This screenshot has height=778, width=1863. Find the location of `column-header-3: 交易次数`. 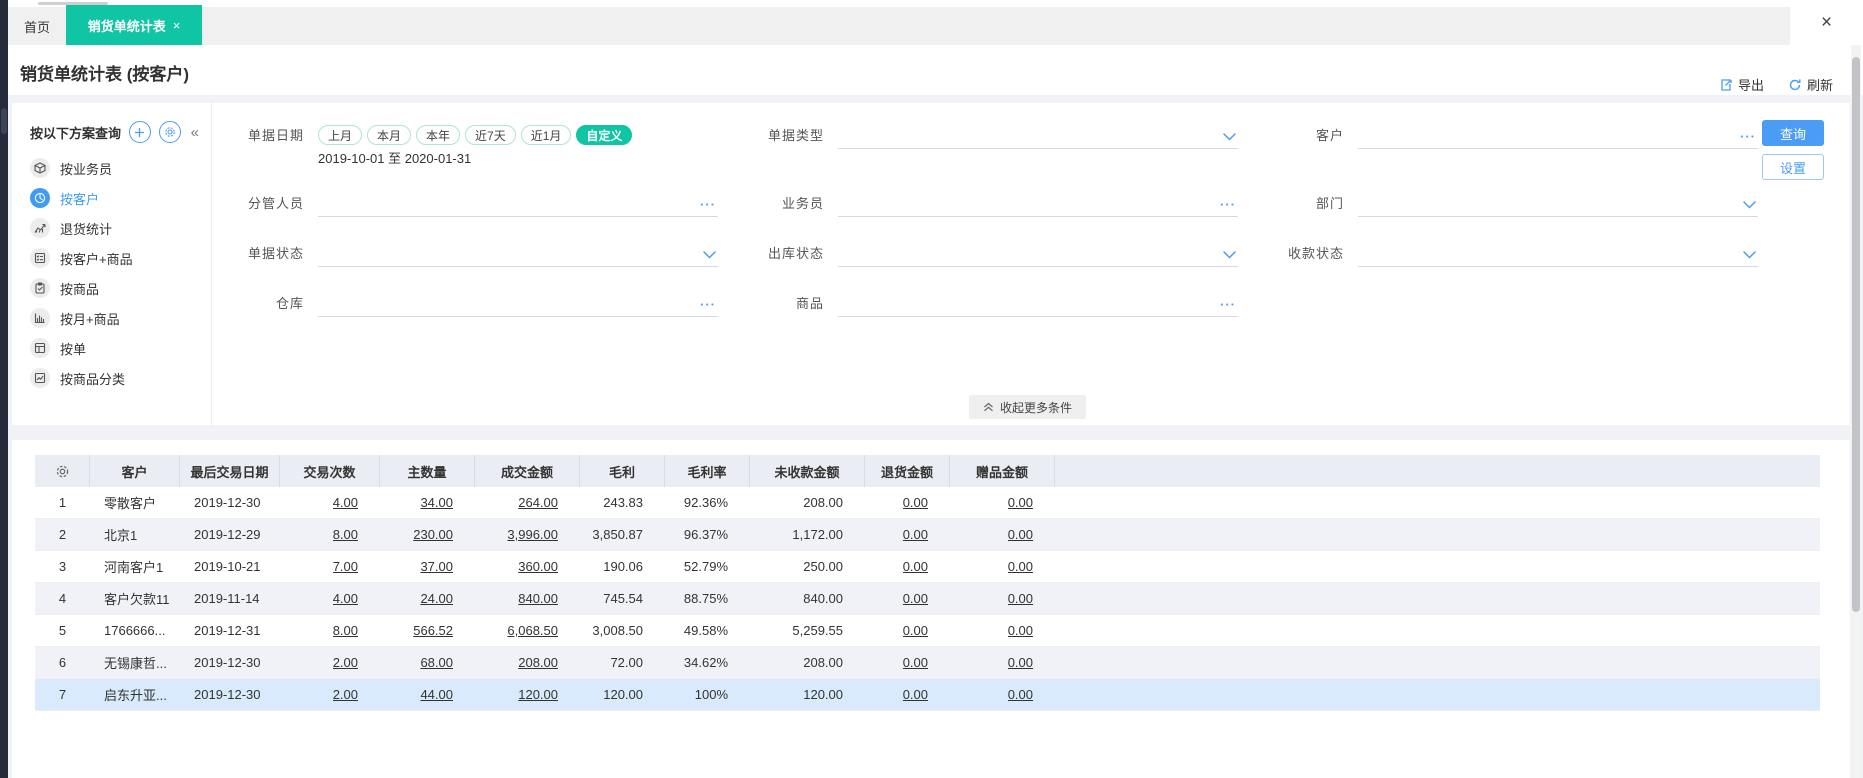

column-header-3: 交易次数 is located at coordinates (330, 471).